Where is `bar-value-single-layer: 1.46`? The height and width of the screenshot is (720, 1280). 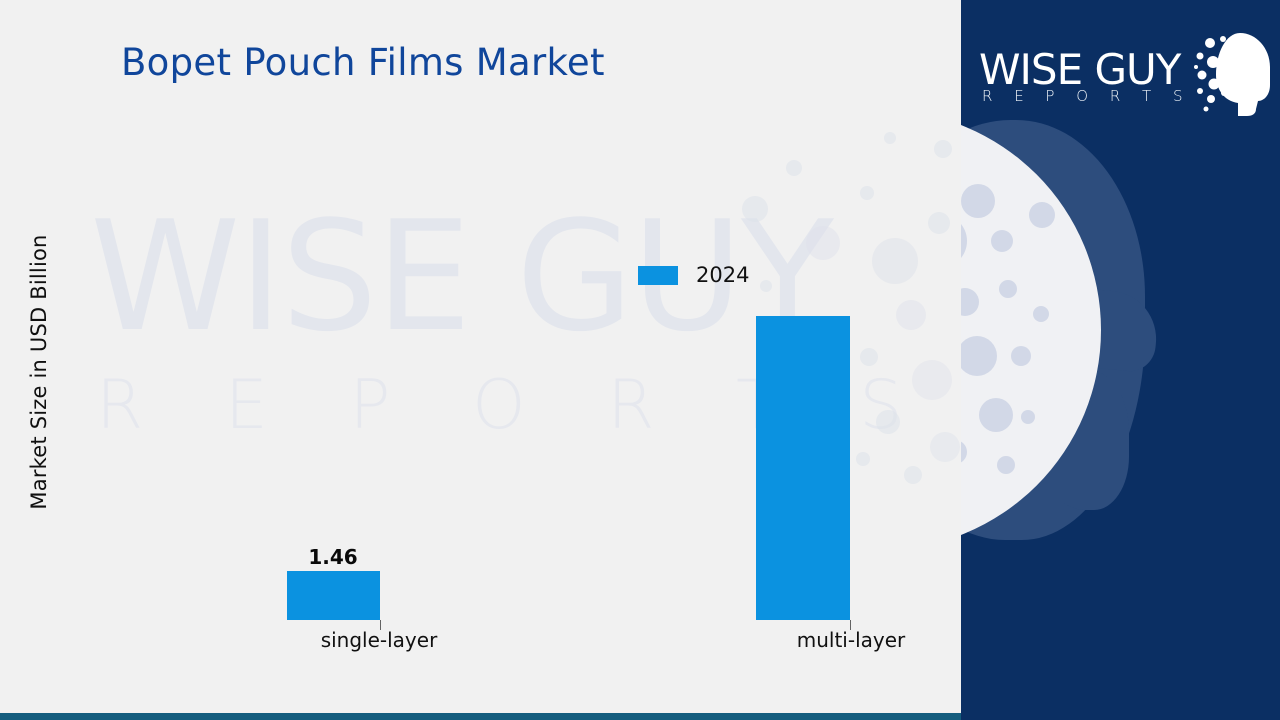 bar-value-single-layer: 1.46 is located at coordinates (333, 557).